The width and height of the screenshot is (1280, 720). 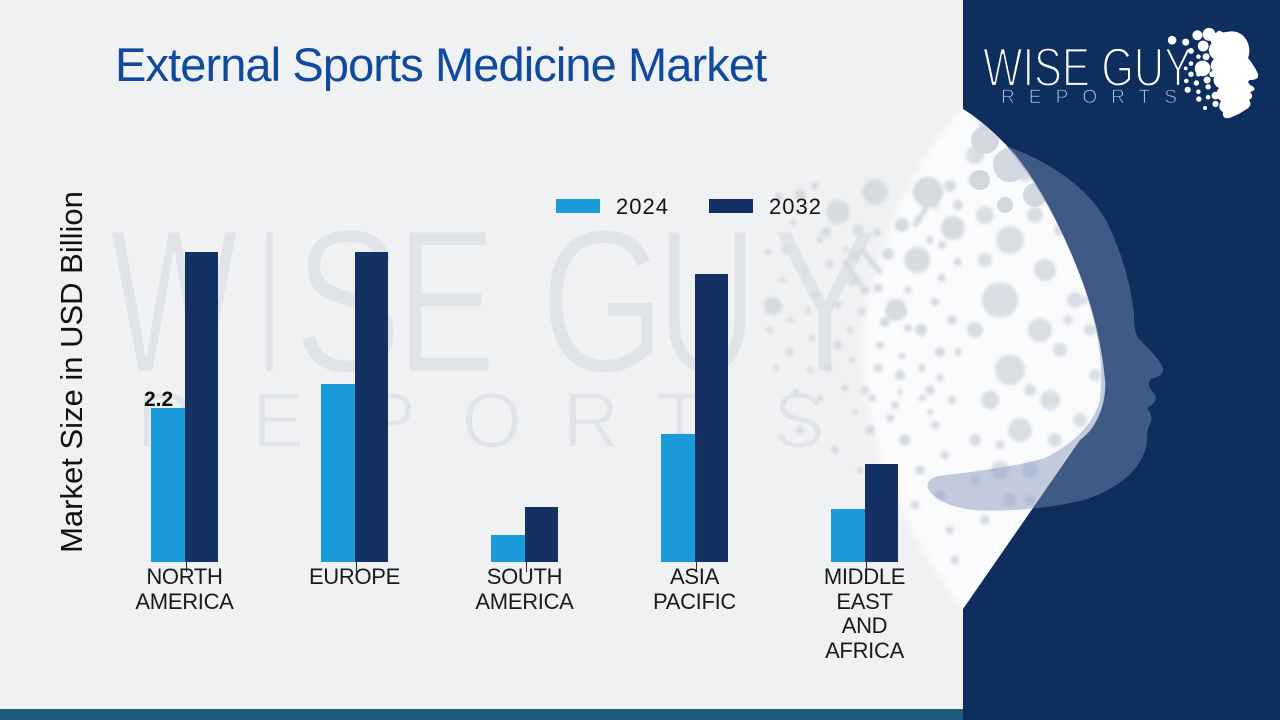 What do you see at coordinates (603, 301) in the screenshot?
I see `svg-text: G` at bounding box center [603, 301].